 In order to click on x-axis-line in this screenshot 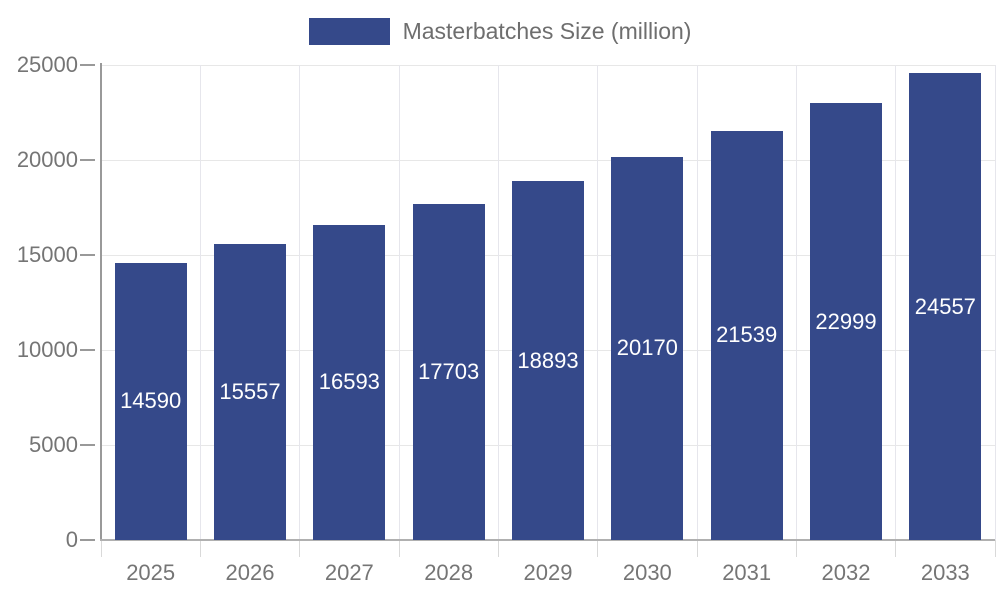, I will do `click(547, 540)`.